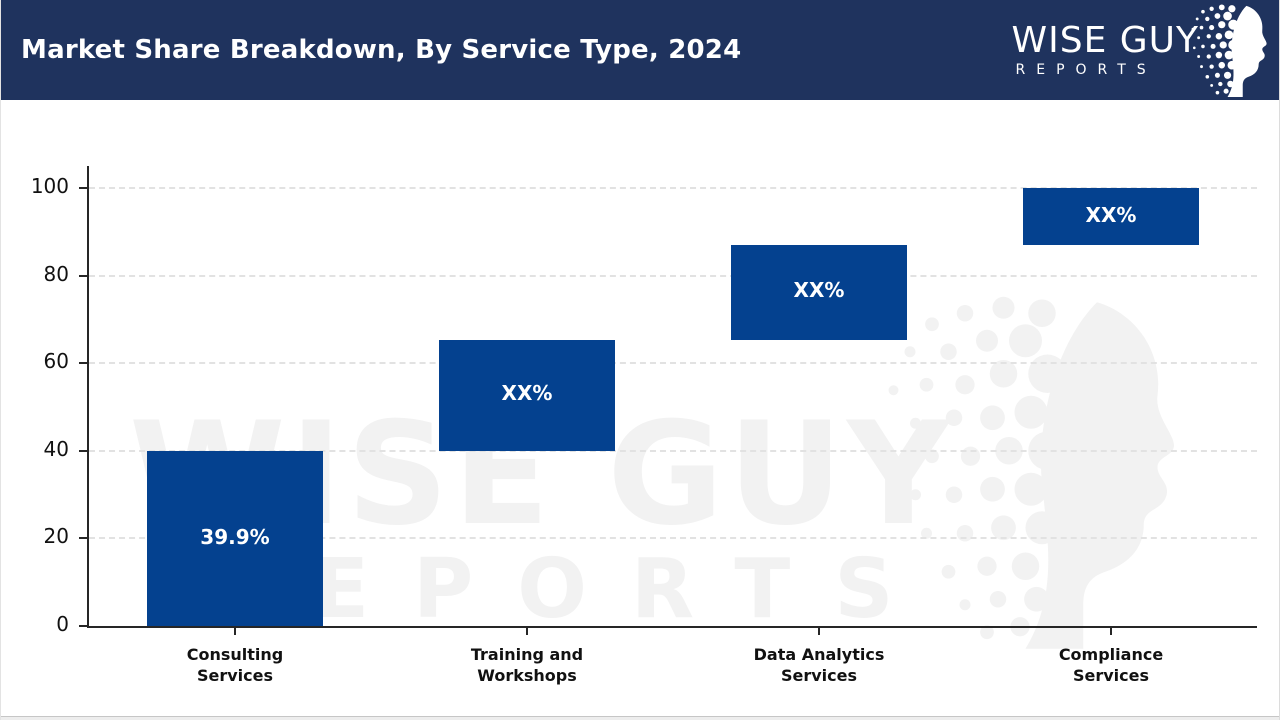 Image resolution: width=1280 pixels, height=720 pixels. I want to click on y-tick-label-40: 40, so click(56, 448).